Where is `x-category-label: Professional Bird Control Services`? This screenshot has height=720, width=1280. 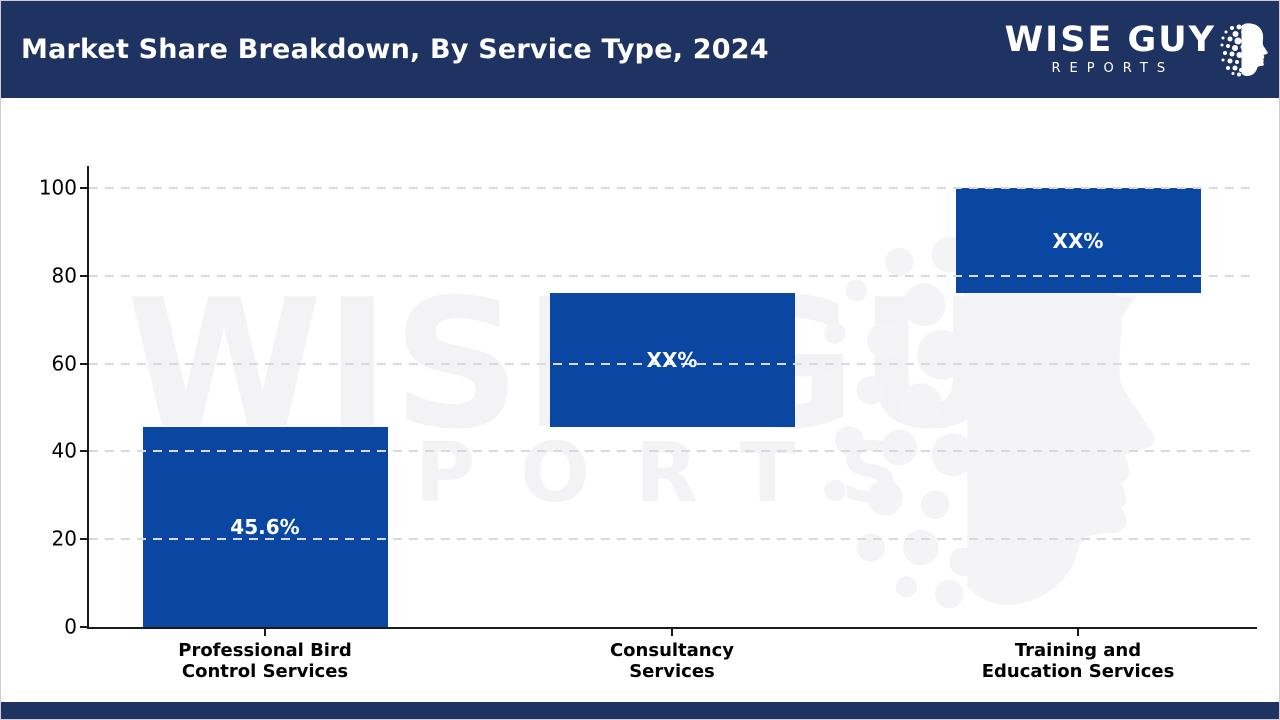 x-category-label: Professional Bird Control Services is located at coordinates (265, 661).